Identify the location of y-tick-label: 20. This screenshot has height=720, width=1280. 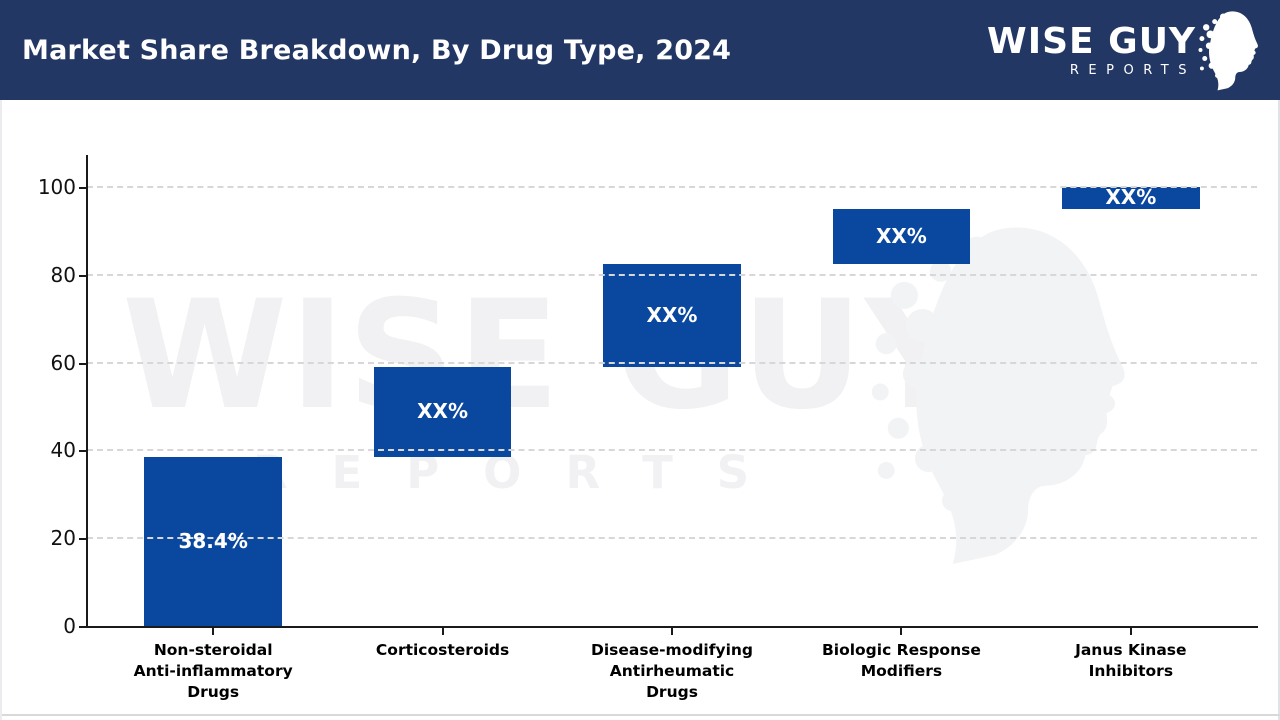
(63, 538).